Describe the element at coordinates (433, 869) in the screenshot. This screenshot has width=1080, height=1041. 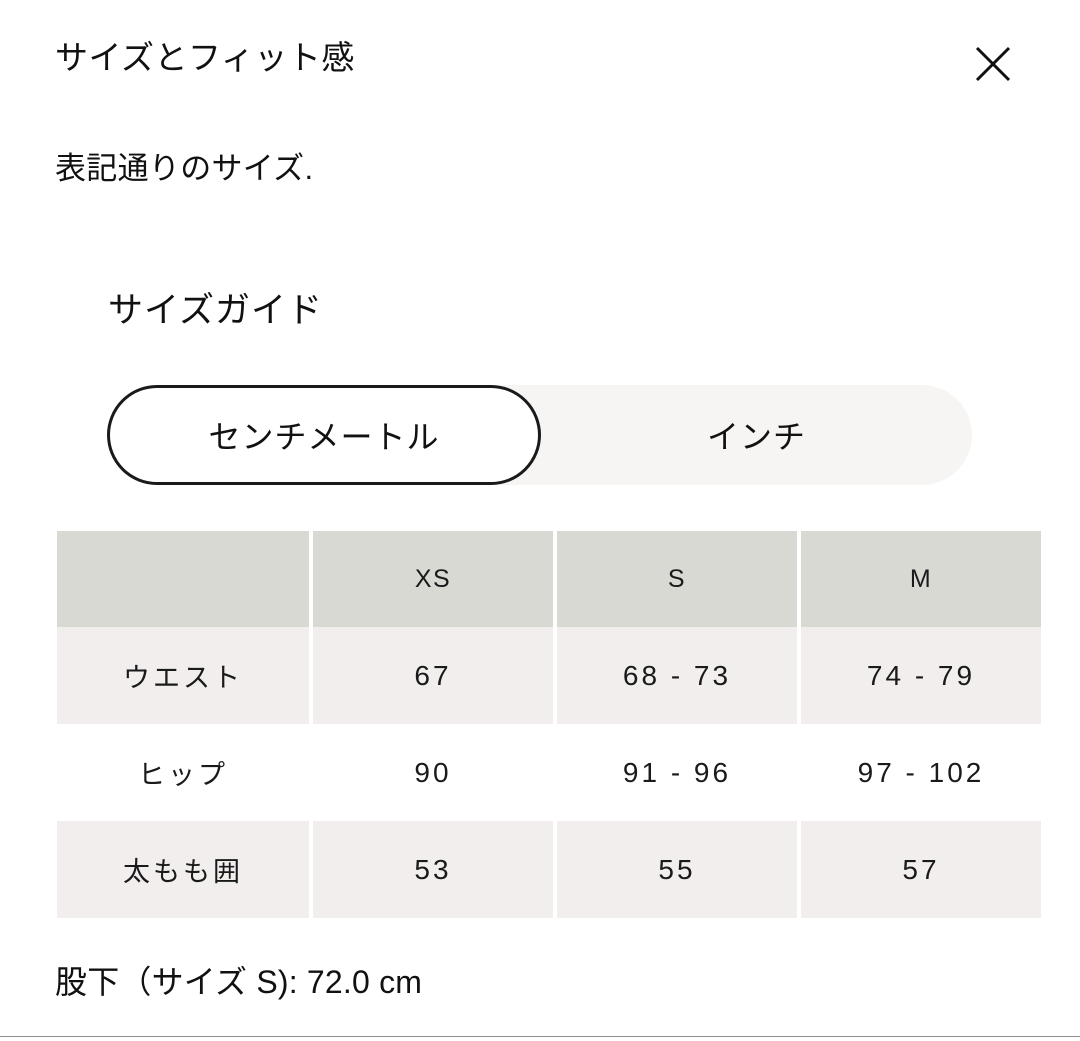
I see `cell-thigh-xs: 53` at that location.